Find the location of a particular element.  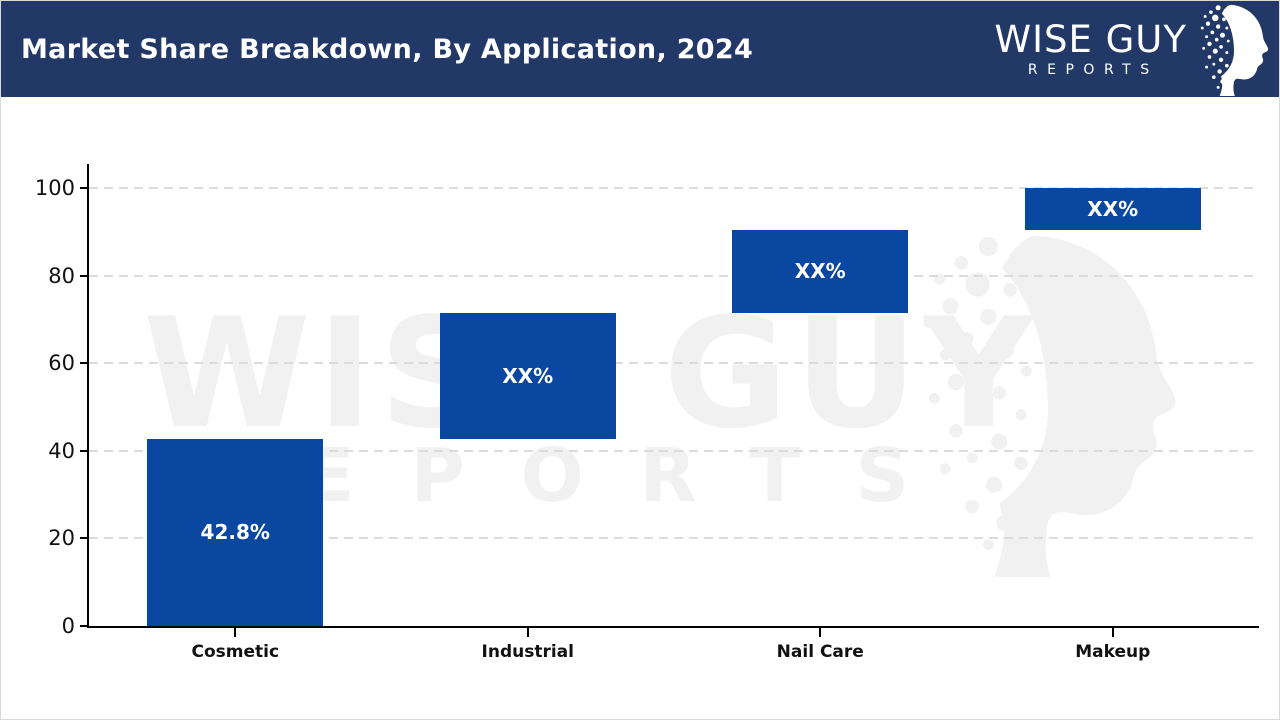

wise-guy-logo: WISE GUY REPORTS is located at coordinates (1132, 49).